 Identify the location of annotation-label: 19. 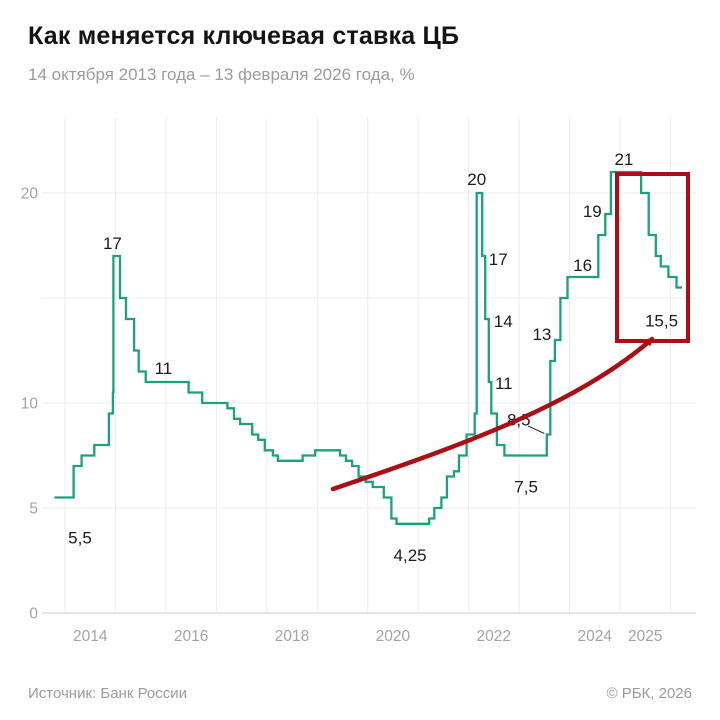
(592, 211).